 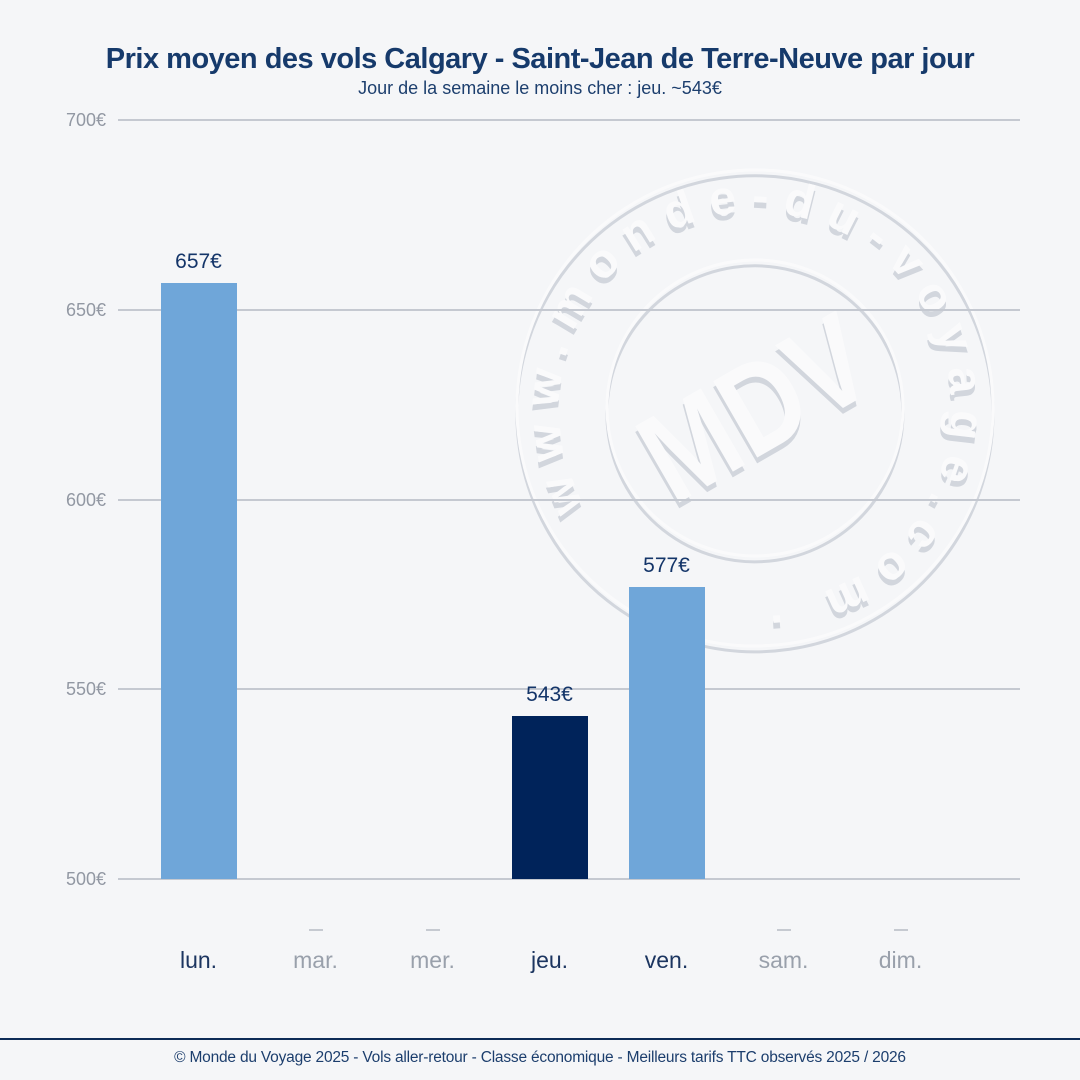 What do you see at coordinates (666, 565) in the screenshot?
I see `bar-value-label: 577€` at bounding box center [666, 565].